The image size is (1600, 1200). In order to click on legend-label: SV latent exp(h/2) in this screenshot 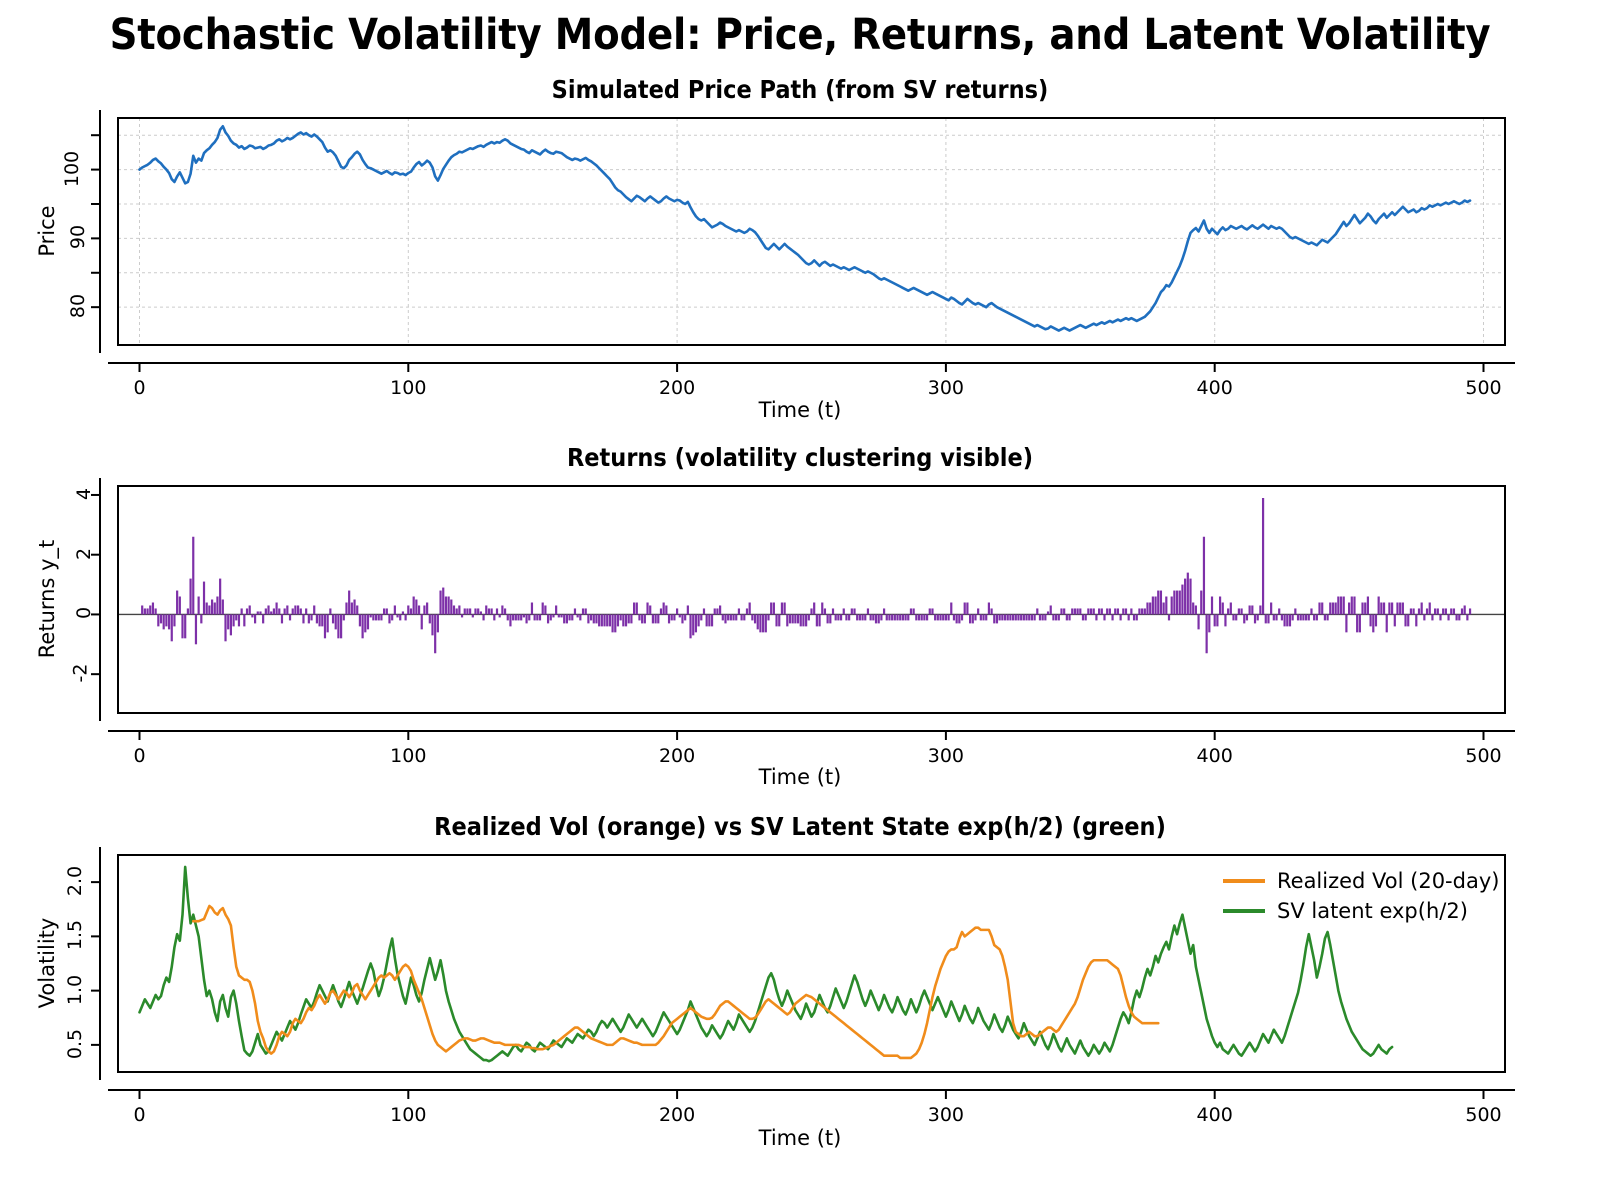, I will do `click(1372, 911)`.